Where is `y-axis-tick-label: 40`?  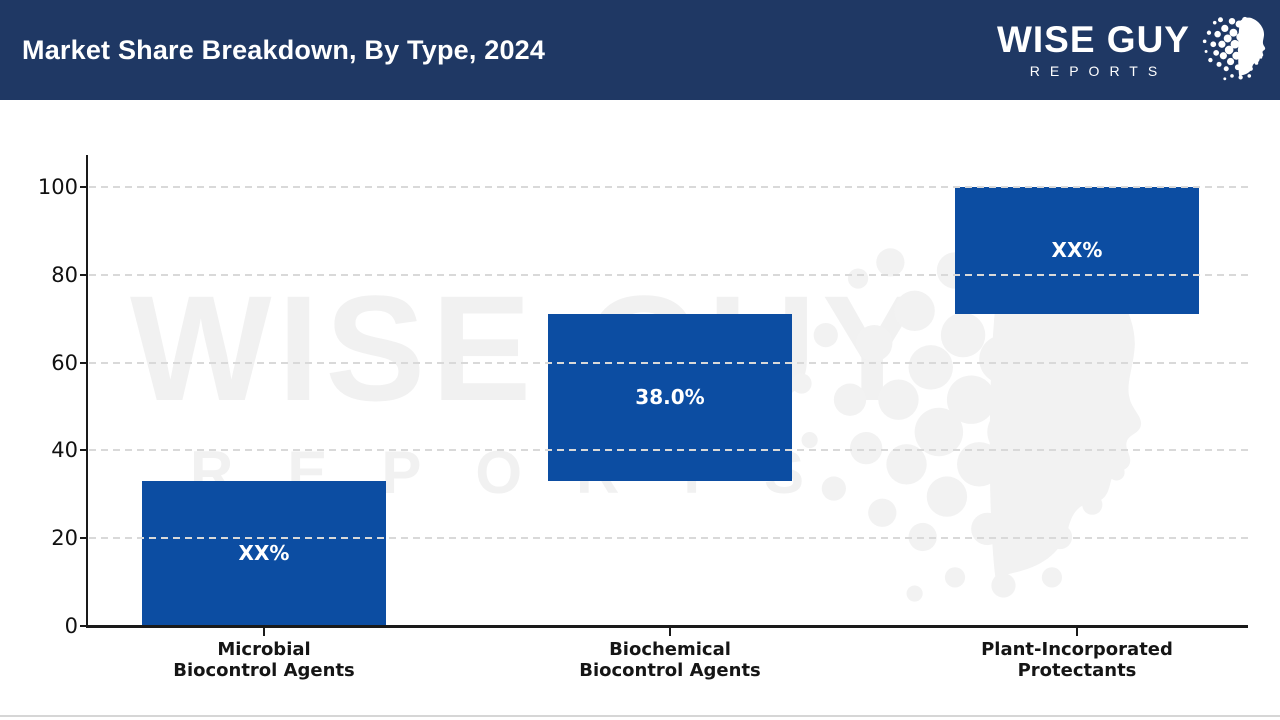
y-axis-tick-label: 40 is located at coordinates (64, 450).